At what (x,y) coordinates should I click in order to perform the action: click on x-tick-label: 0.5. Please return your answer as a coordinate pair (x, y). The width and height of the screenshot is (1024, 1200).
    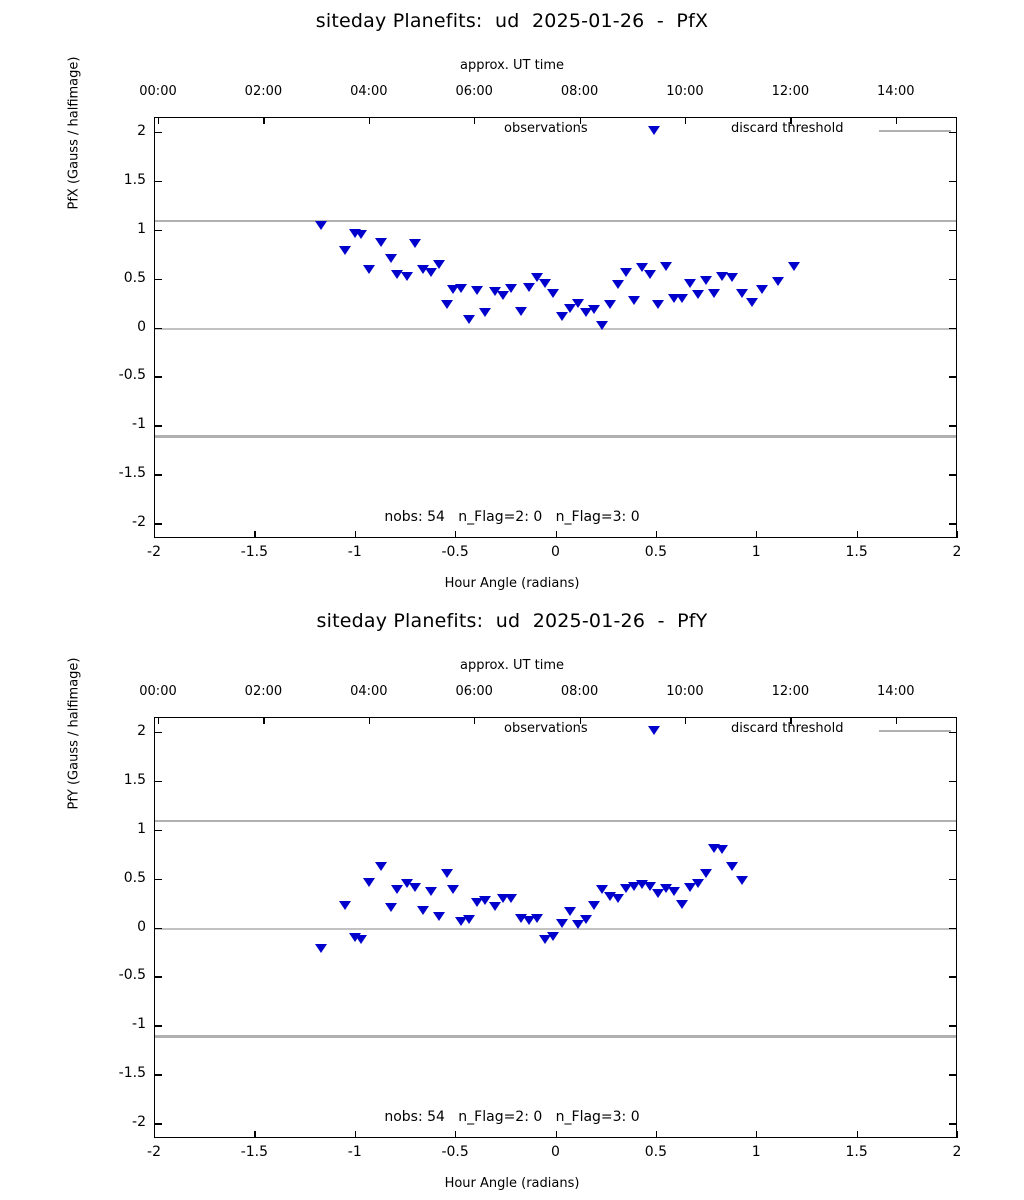
    Looking at the image, I should click on (655, 552).